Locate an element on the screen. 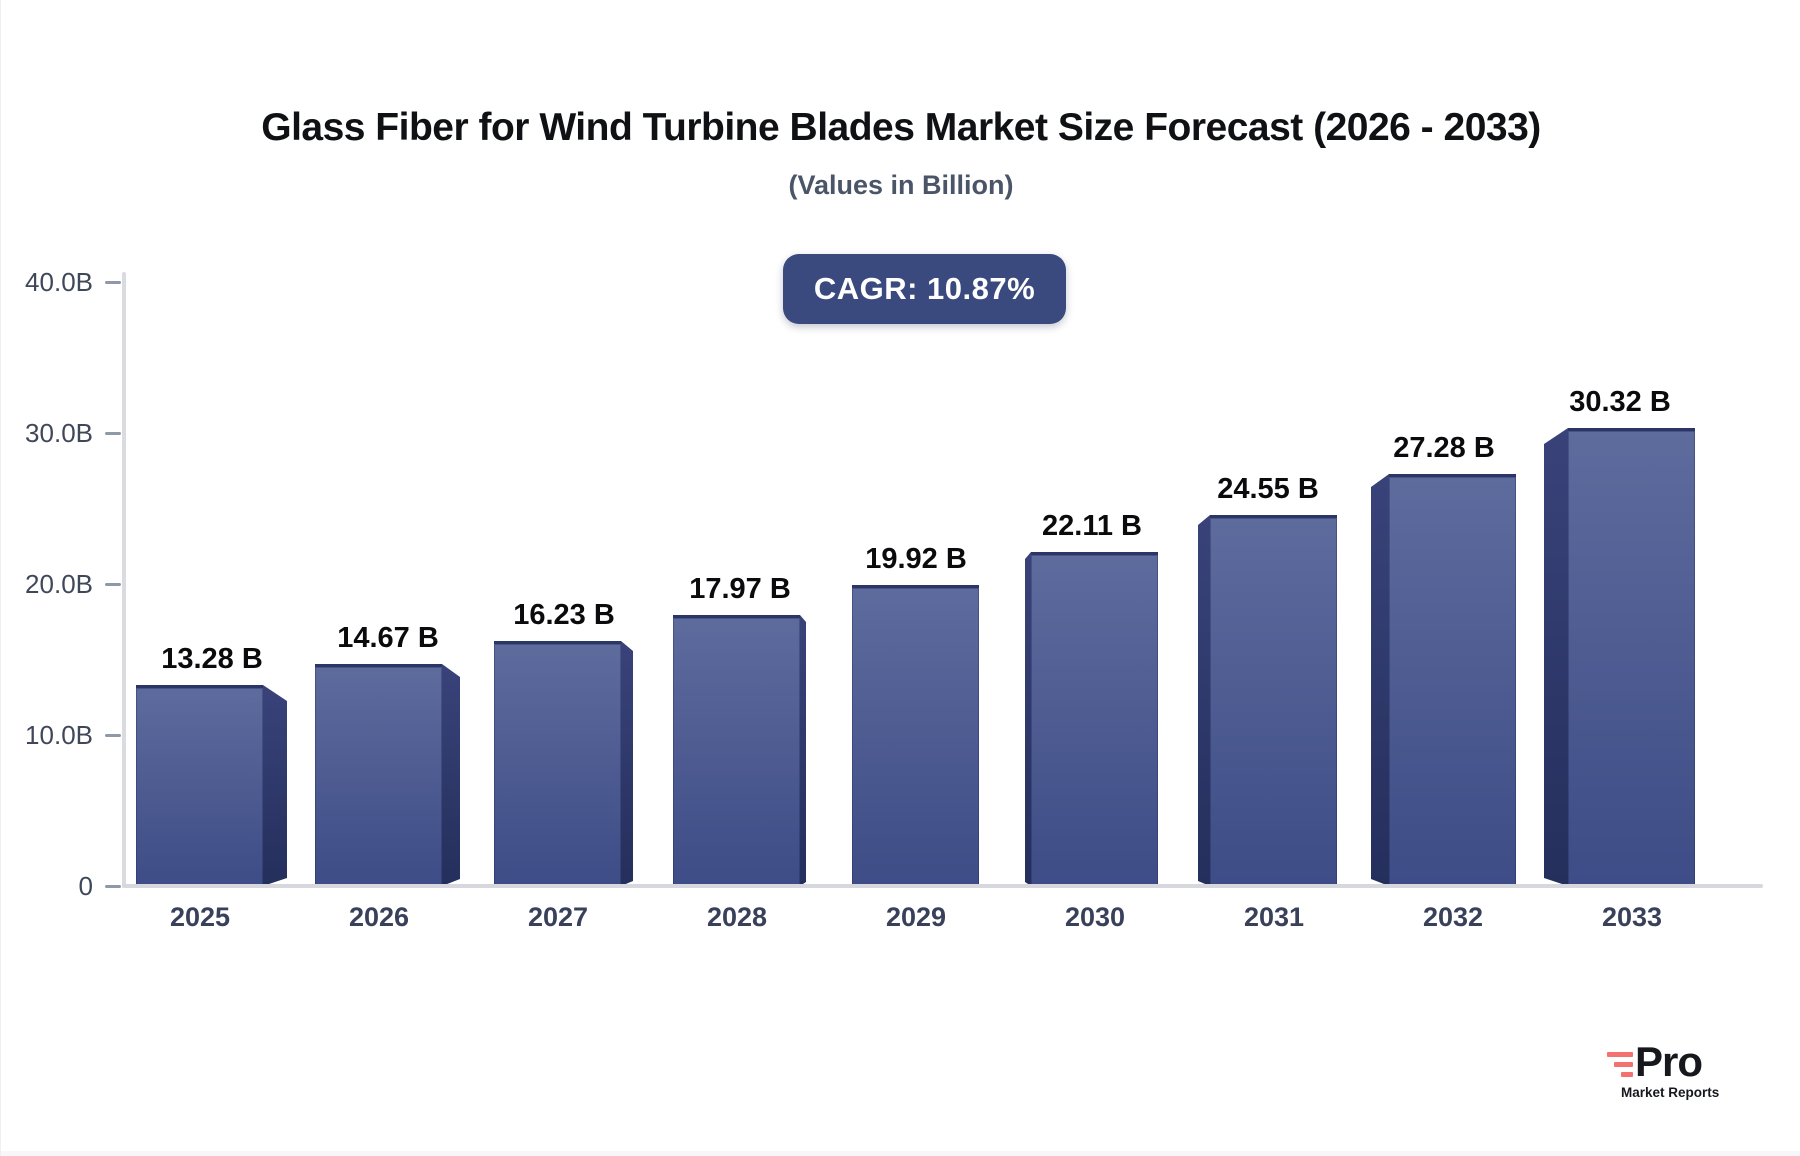 The image size is (1800, 1156). y-tick-label: 0 is located at coordinates (85, 886).